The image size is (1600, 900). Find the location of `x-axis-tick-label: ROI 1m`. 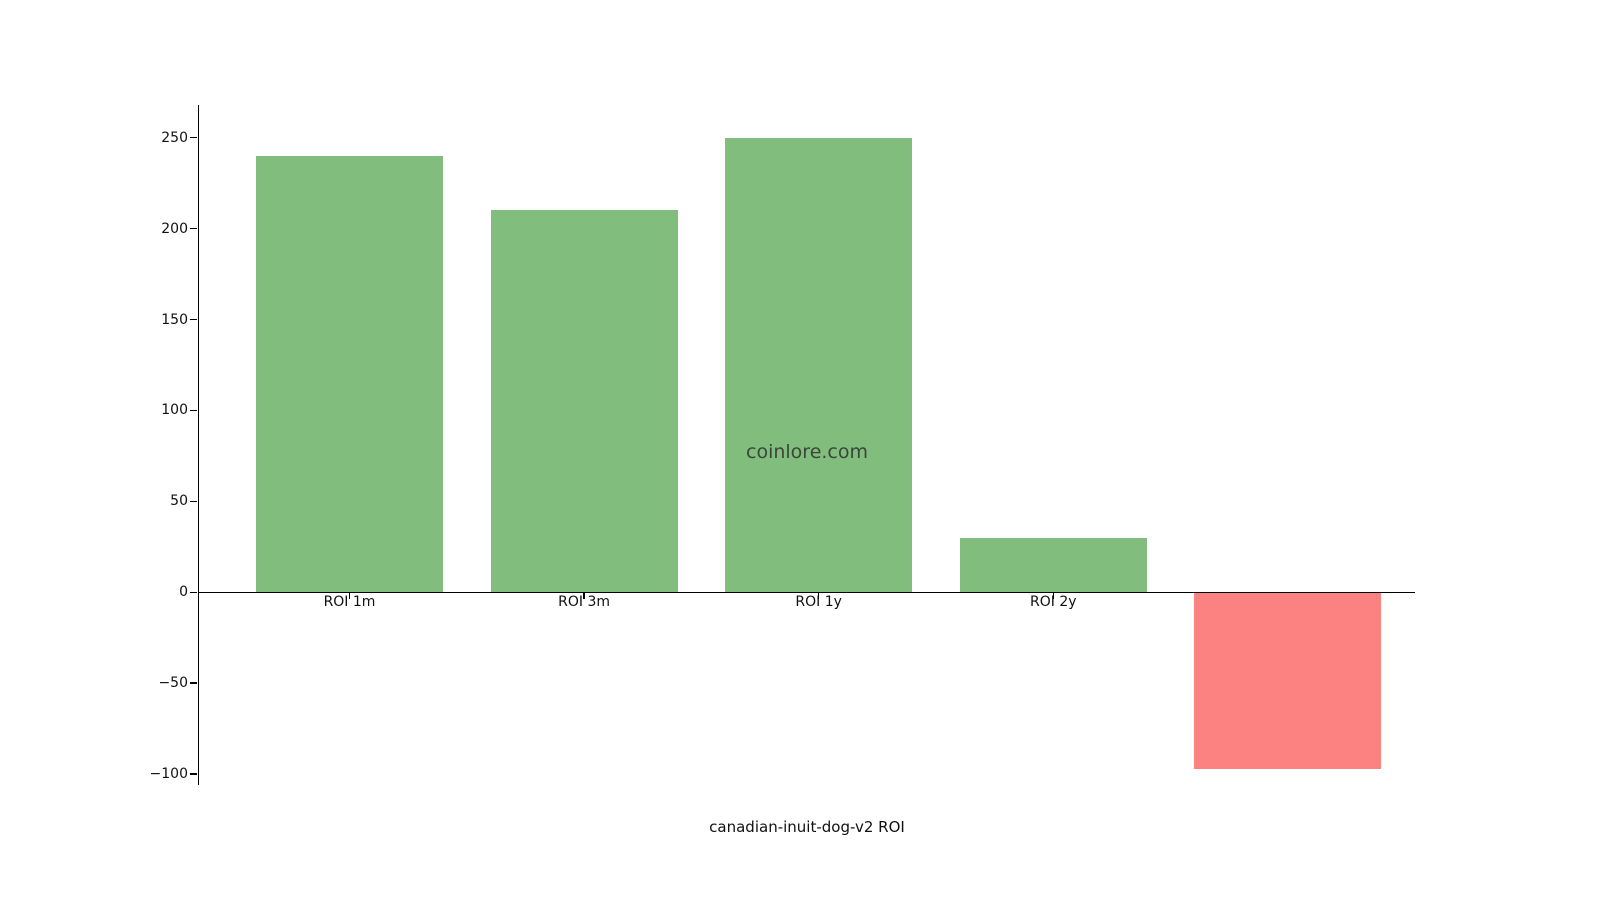

x-axis-tick-label: ROI 1m is located at coordinates (349, 602).